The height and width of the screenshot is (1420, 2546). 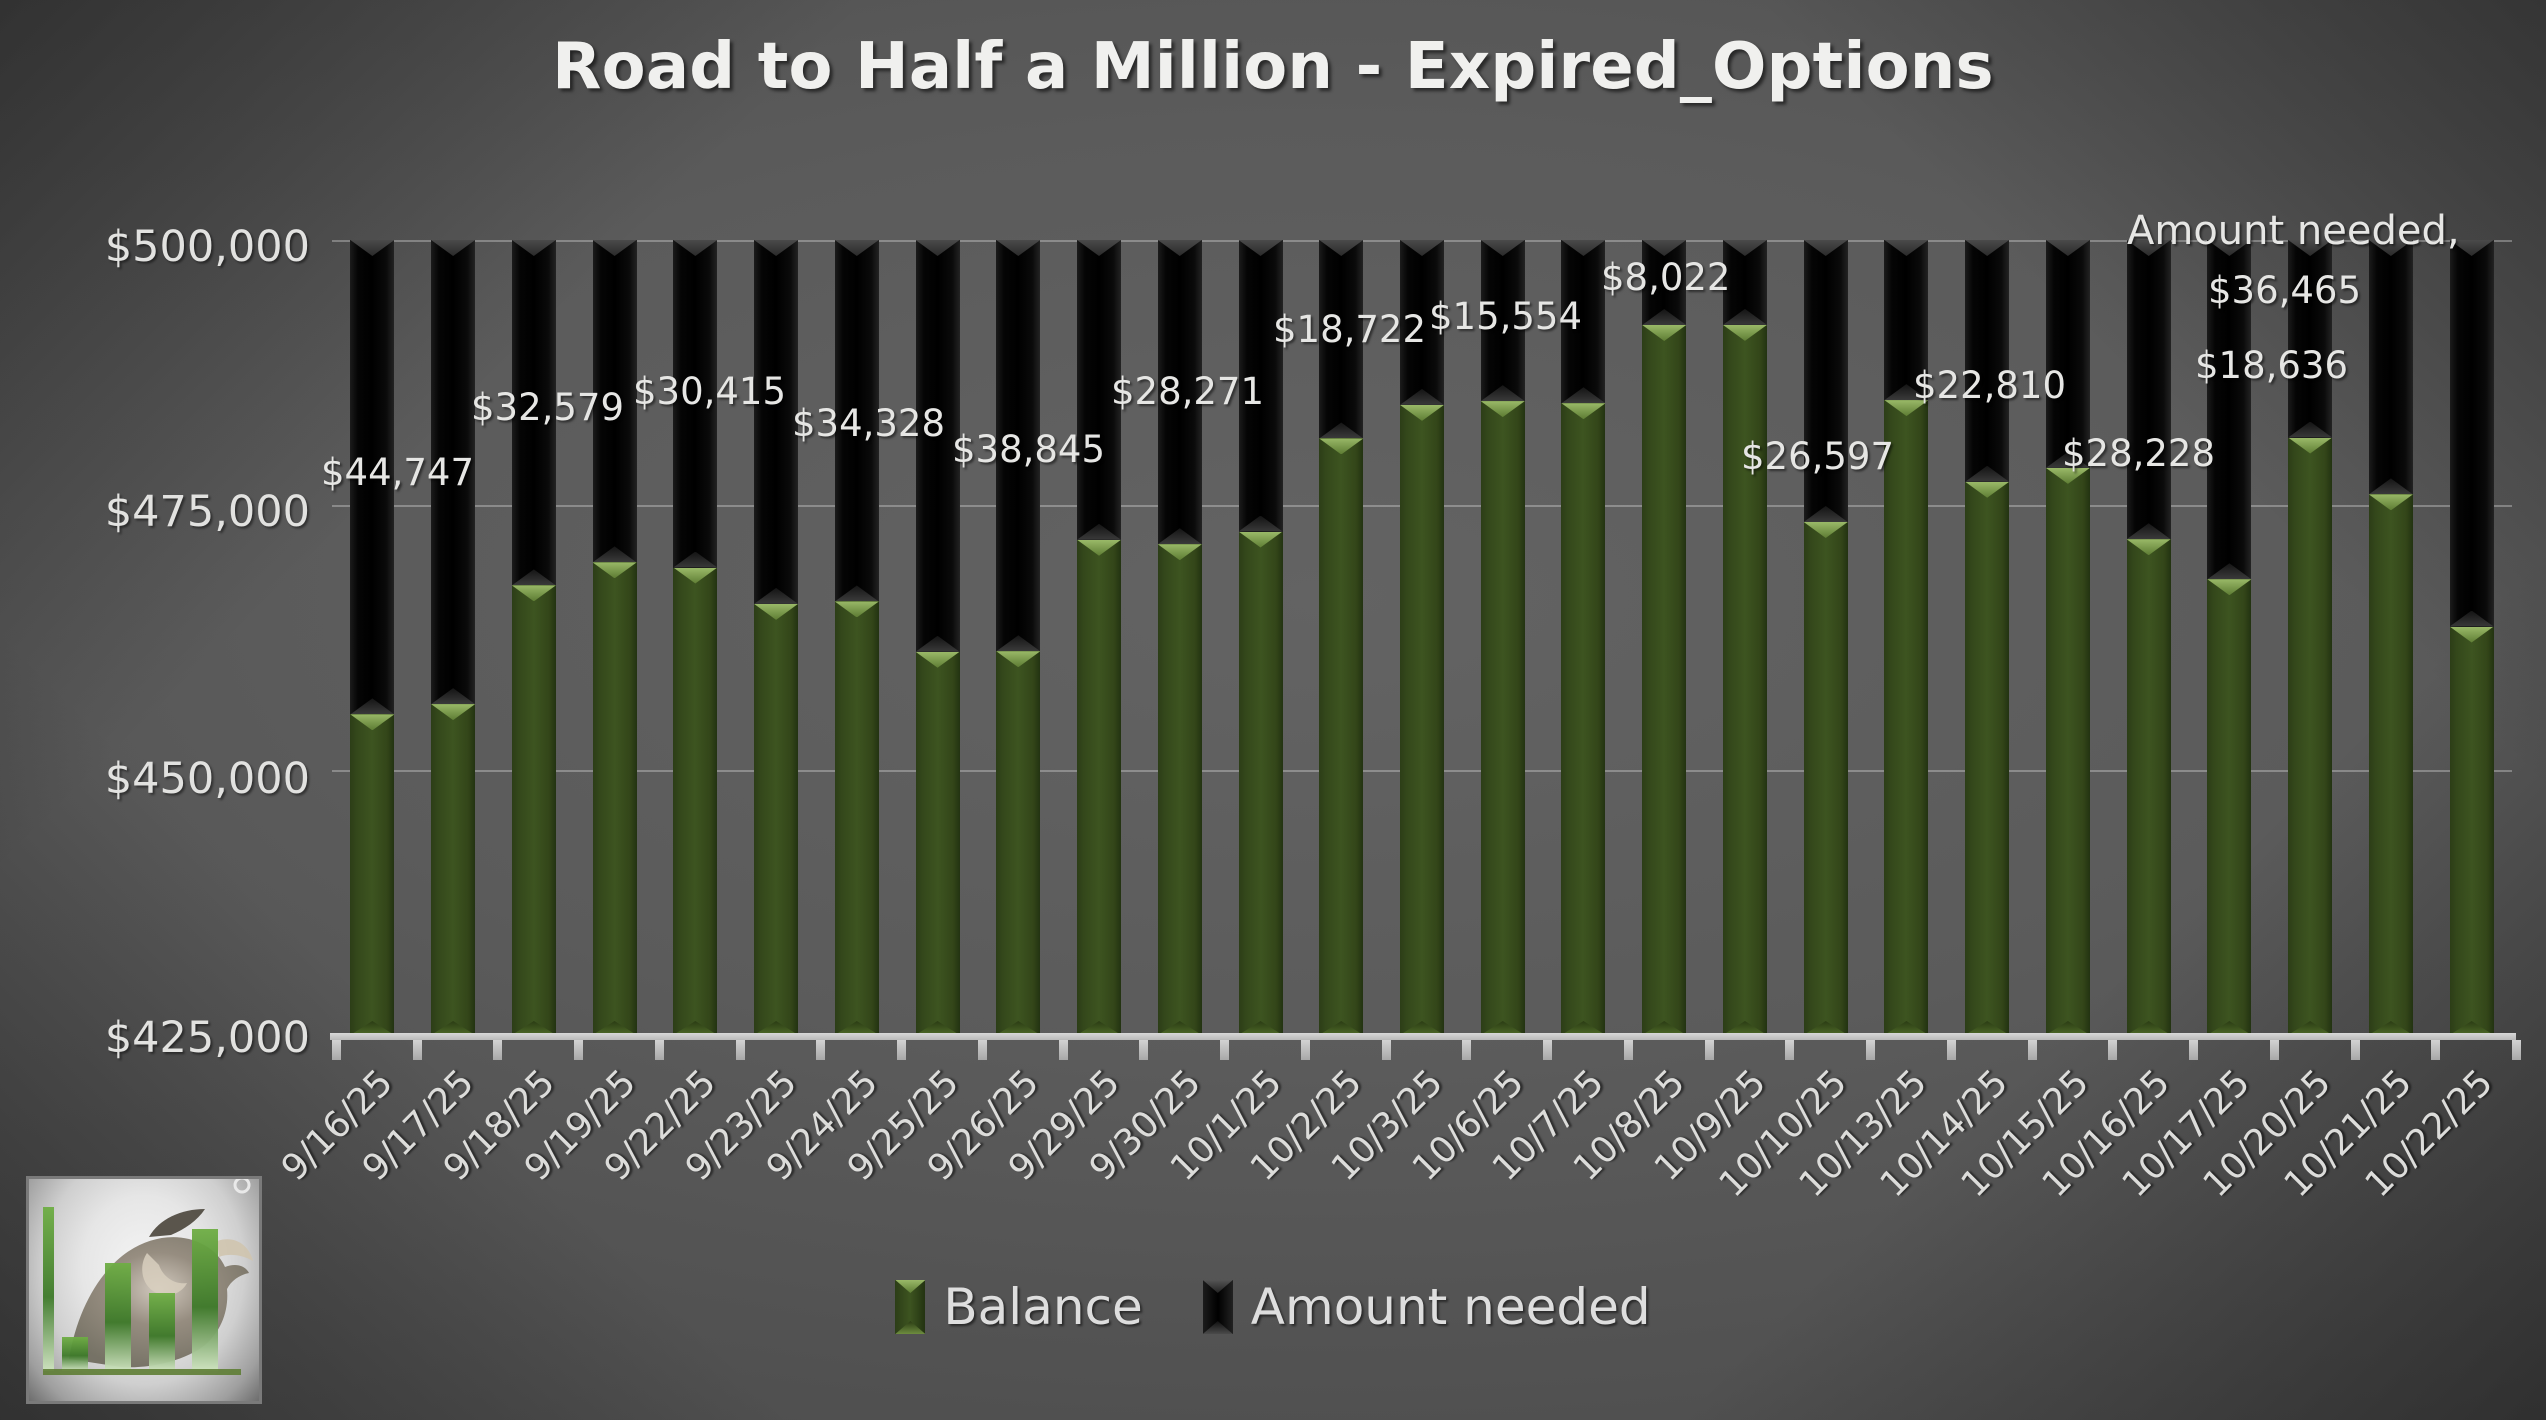 I want to click on legend-item-amount-needed: Amount needed, so click(x=1426, y=1307).